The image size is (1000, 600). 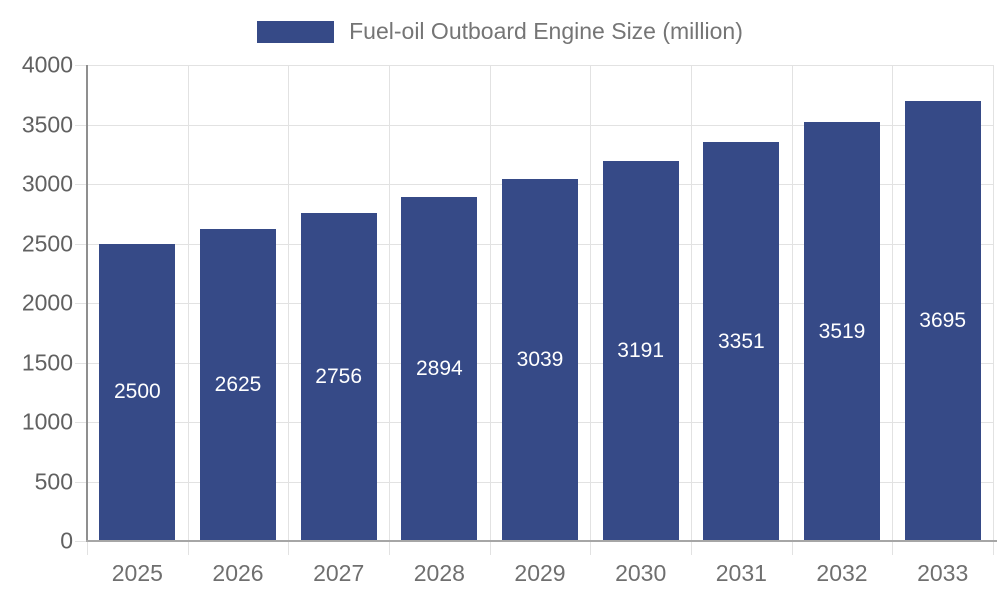 I want to click on y-tick-label: 3000, so click(x=47, y=183).